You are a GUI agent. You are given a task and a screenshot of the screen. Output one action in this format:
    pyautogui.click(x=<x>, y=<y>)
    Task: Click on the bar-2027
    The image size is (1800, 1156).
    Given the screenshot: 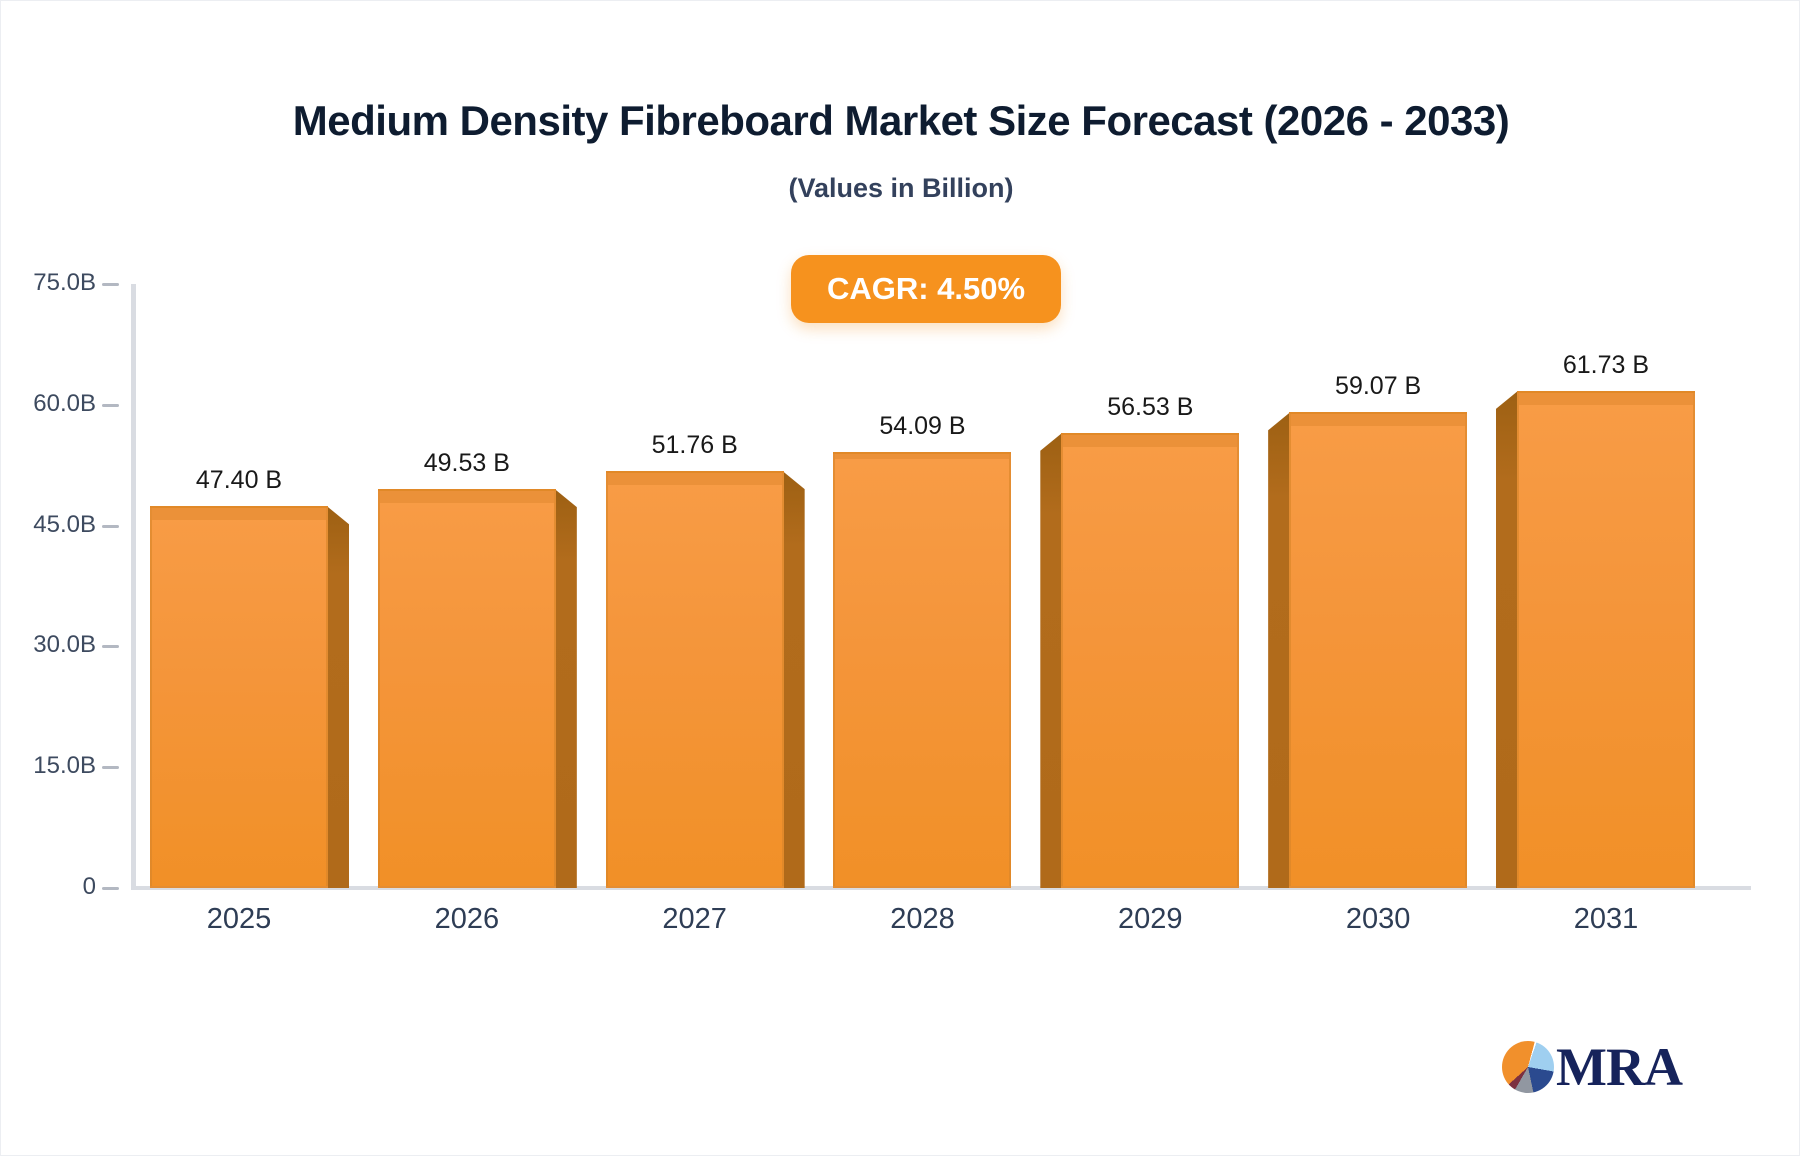 What is the action you would take?
    pyautogui.click(x=694, y=679)
    